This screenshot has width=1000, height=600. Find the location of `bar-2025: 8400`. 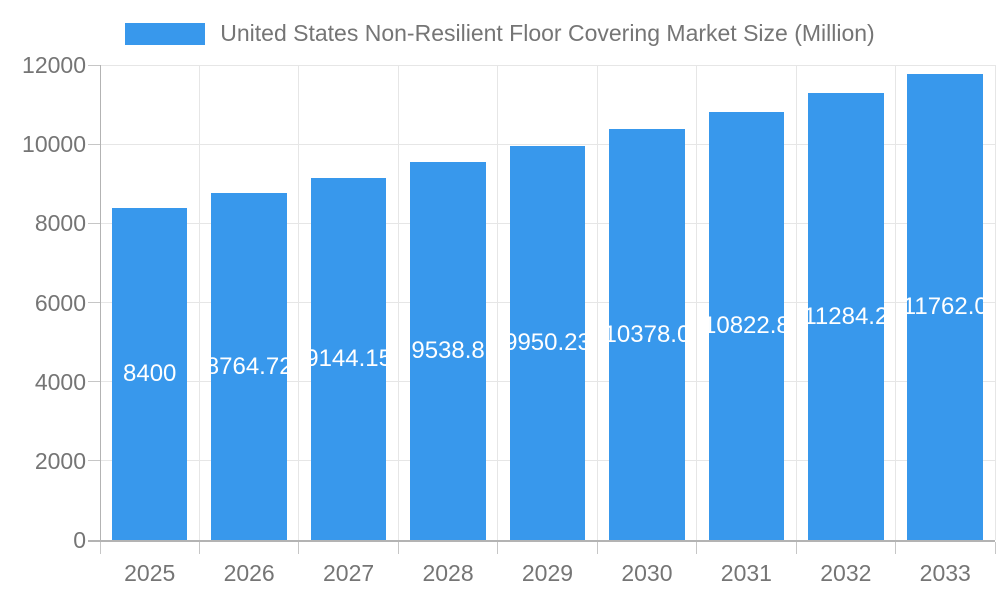

bar-2025: 8400 is located at coordinates (149, 373).